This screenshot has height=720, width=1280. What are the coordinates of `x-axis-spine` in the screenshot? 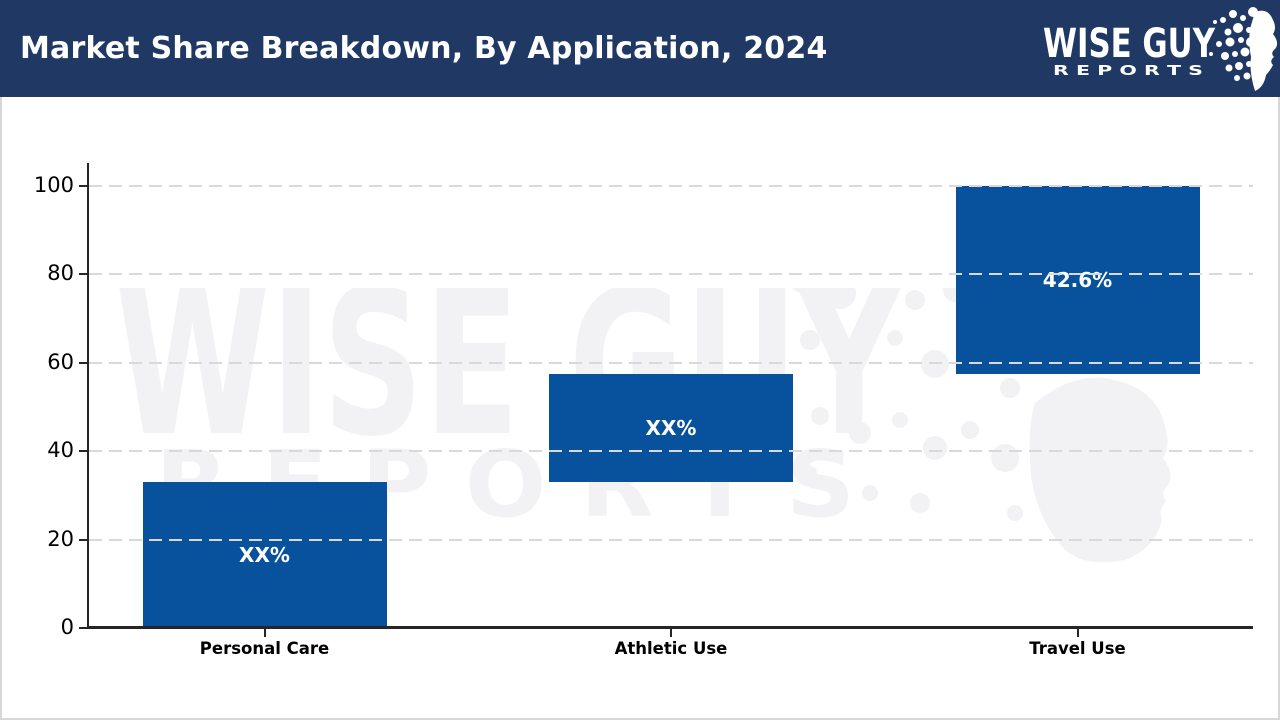 It's located at (670, 627).